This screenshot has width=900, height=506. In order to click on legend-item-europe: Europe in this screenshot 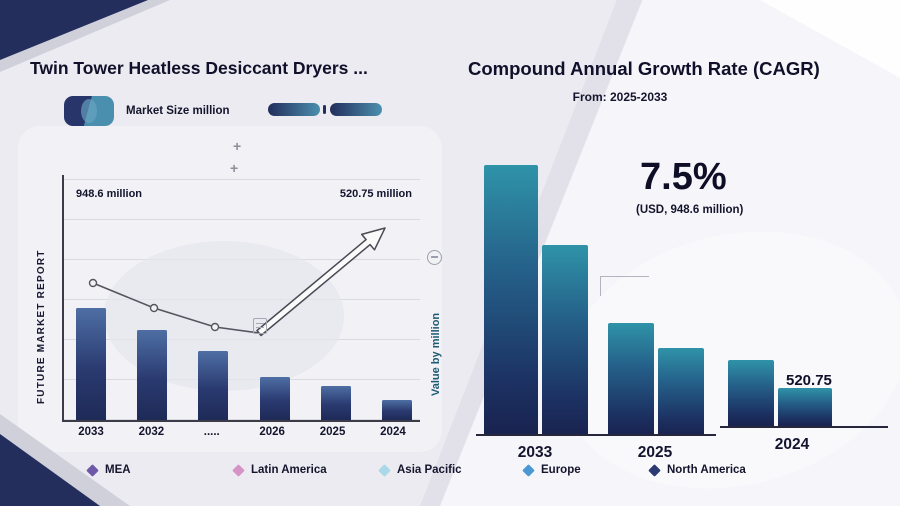, I will do `click(551, 470)`.